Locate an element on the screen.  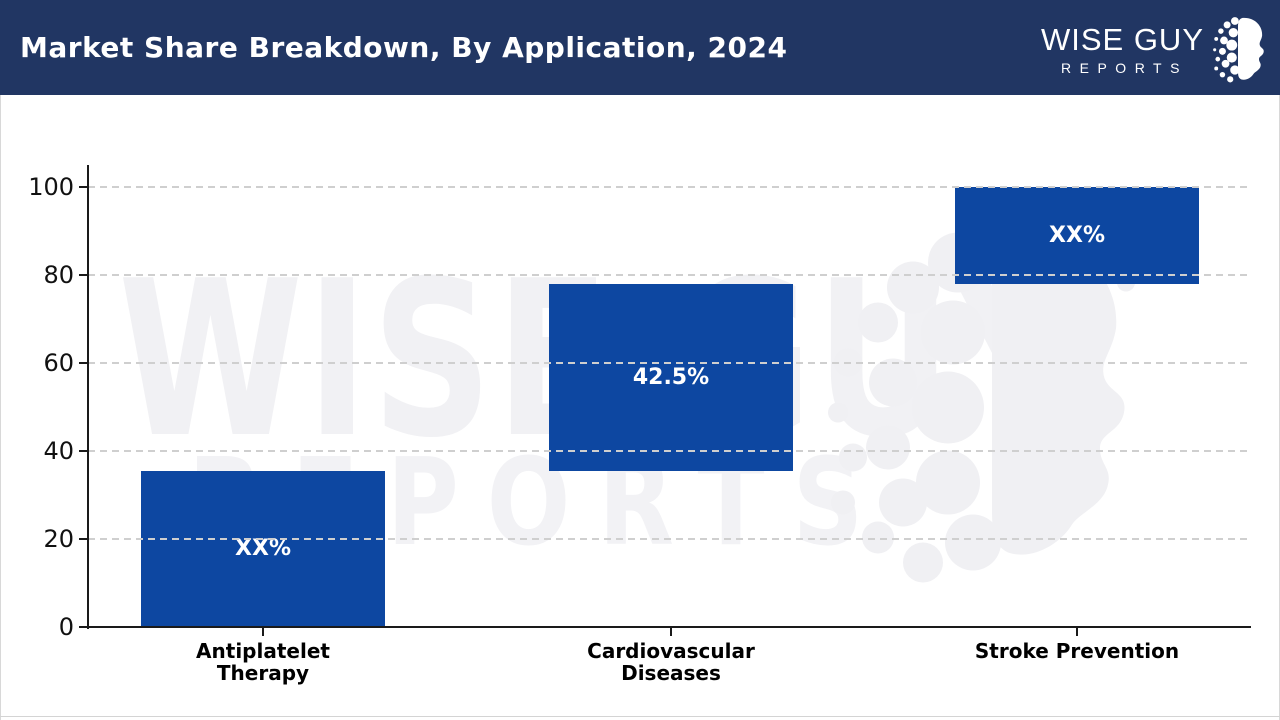
brand-name: WISE GUY is located at coordinates (1122, 39).